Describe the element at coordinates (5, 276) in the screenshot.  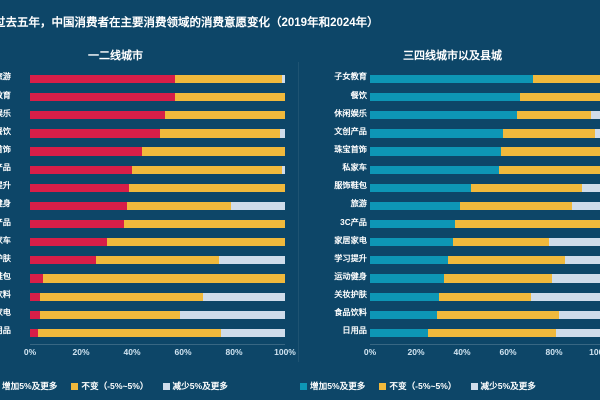
I see `bar-row-label: 服饰鞋包` at that location.